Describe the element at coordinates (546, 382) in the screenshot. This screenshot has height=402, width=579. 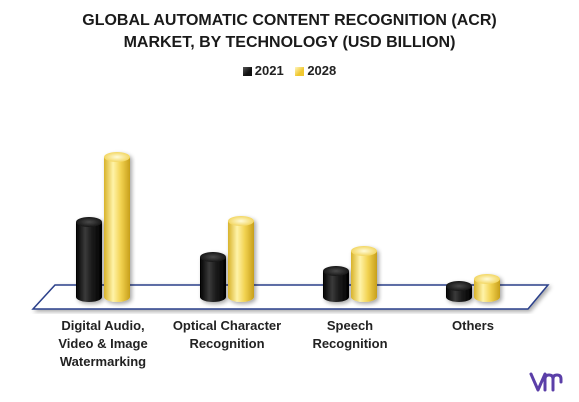
I see `vmr-logo-icon` at that location.